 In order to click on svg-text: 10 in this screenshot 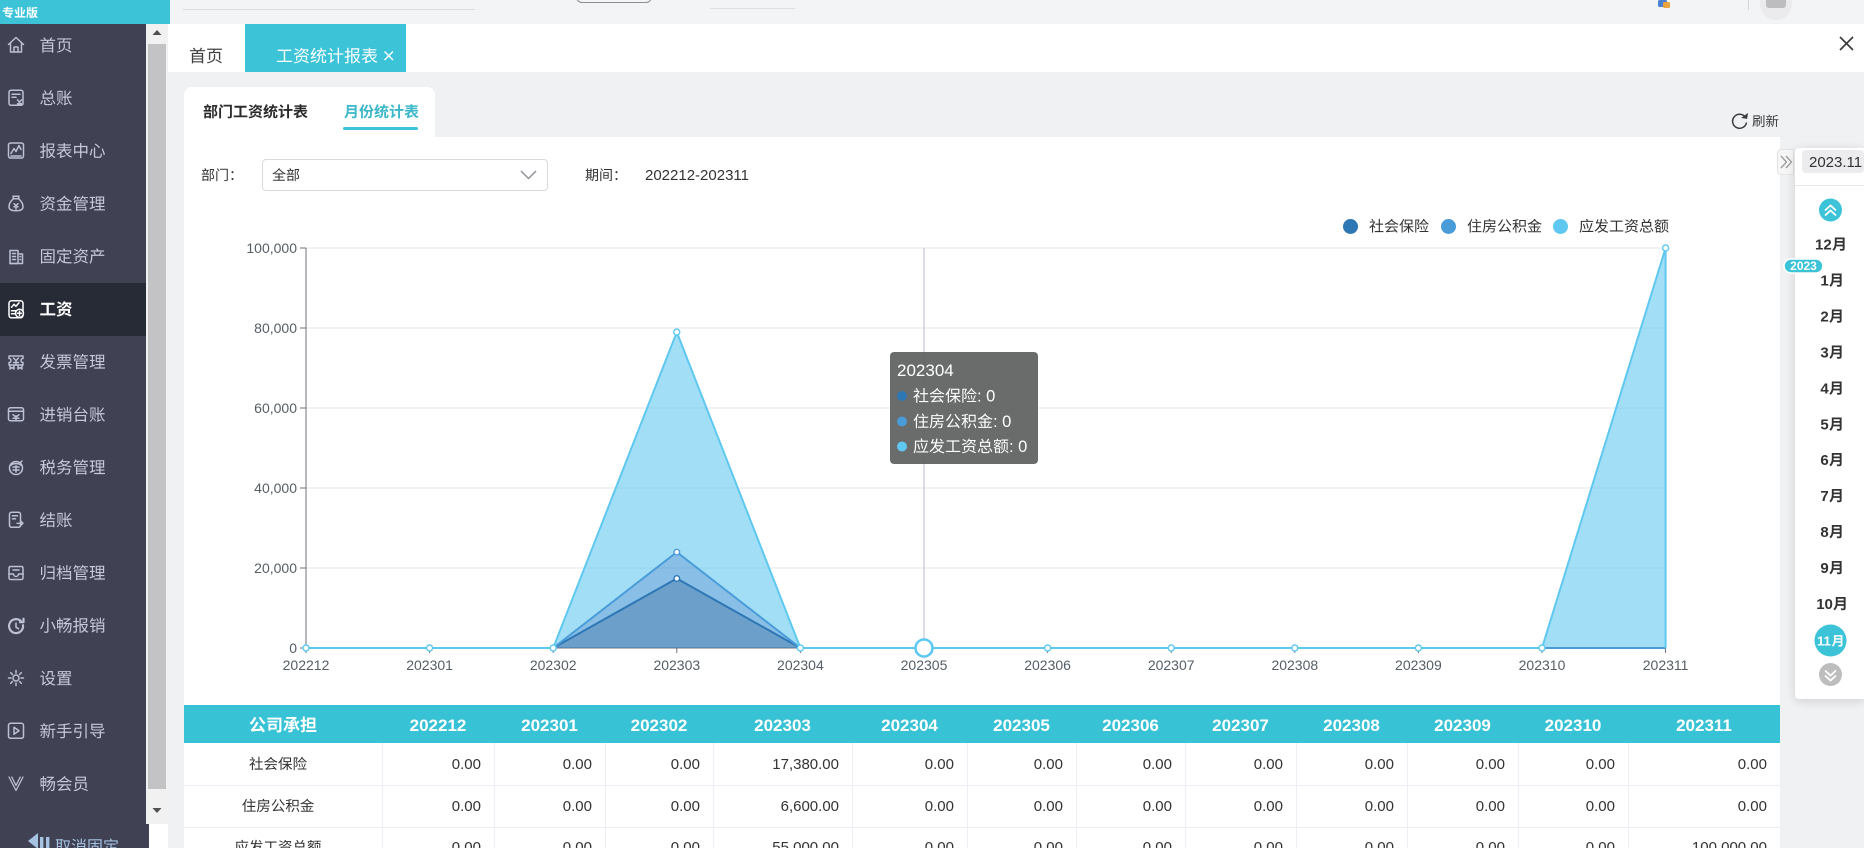, I will do `click(1824, 604)`.